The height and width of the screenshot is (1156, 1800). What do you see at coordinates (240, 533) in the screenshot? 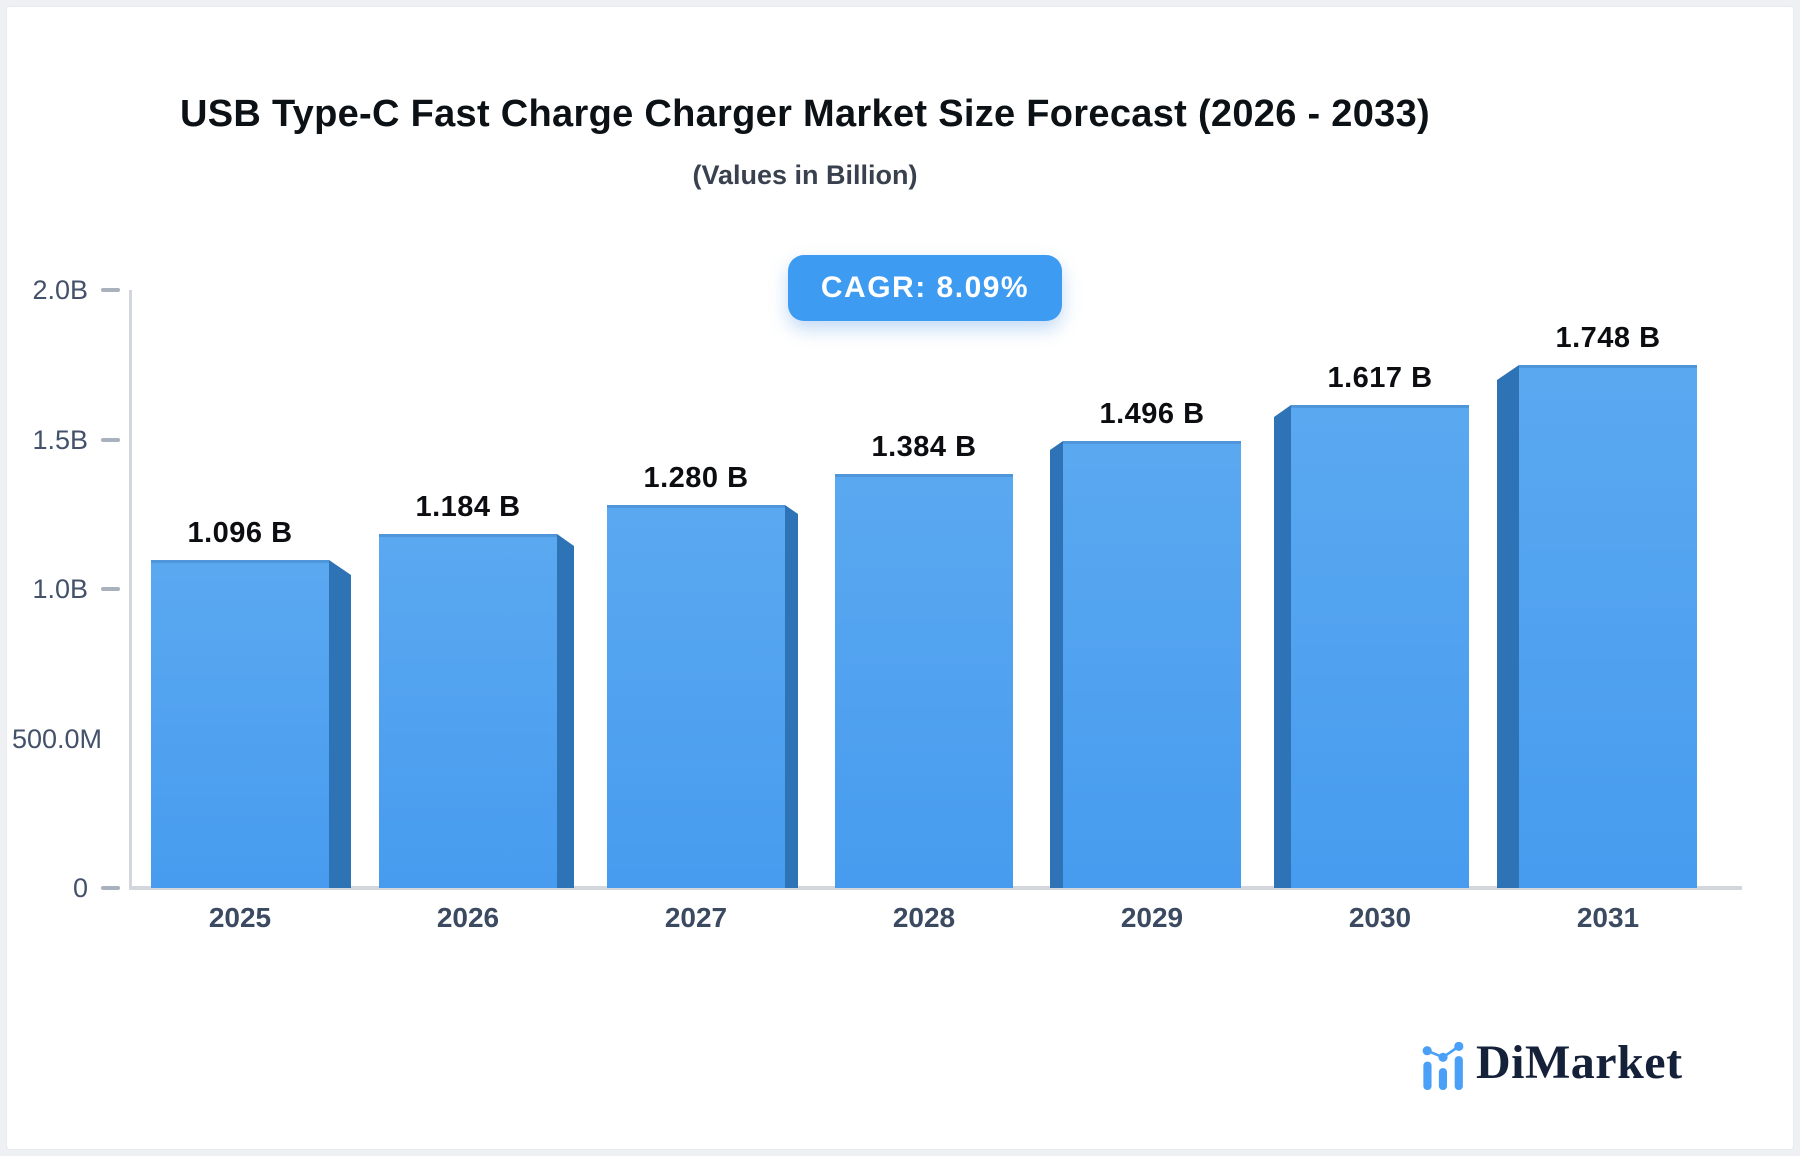
I see `bar-value-label: 1.096 B` at bounding box center [240, 533].